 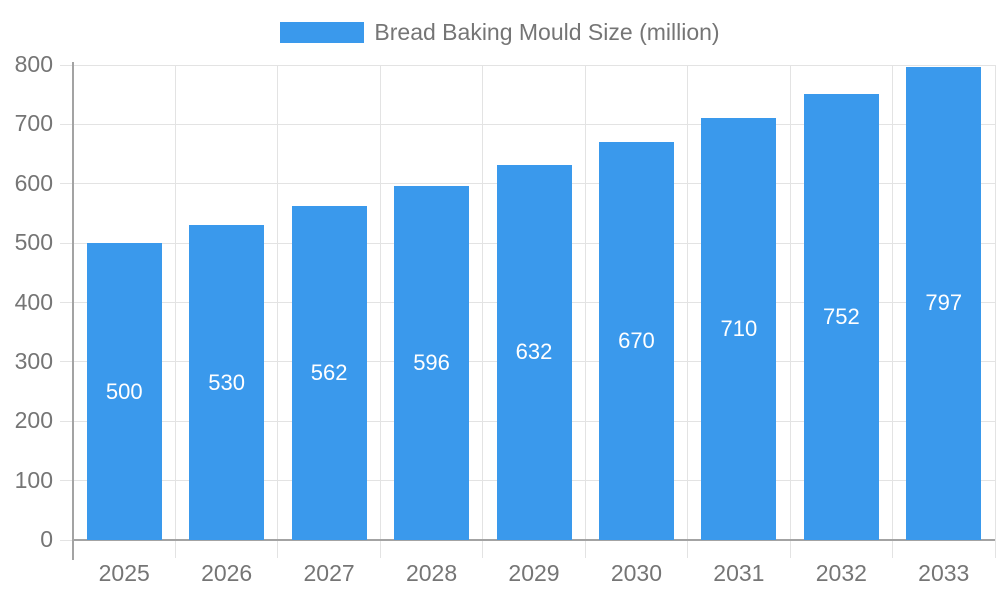 What do you see at coordinates (33, 360) in the screenshot?
I see `y-axis-tick-label: 300` at bounding box center [33, 360].